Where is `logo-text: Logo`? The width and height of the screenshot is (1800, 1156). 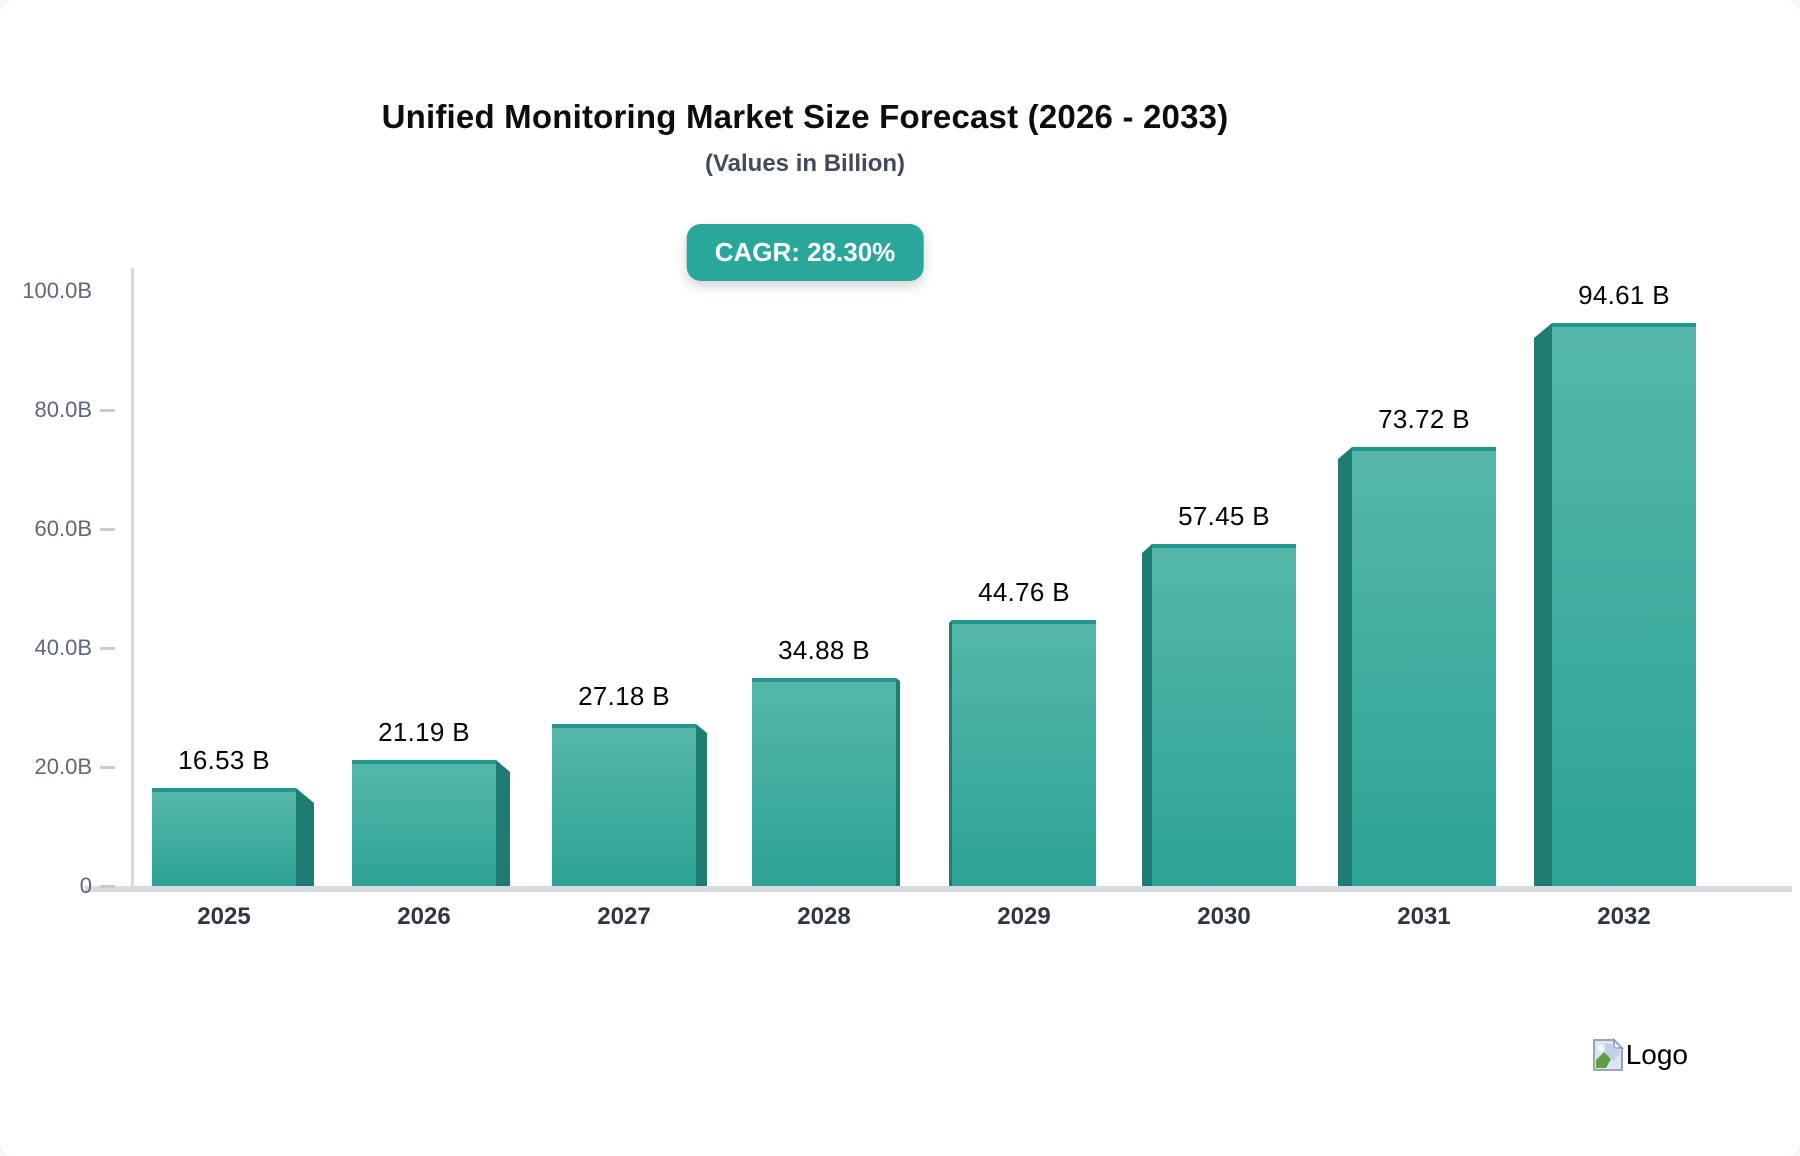 logo-text: Logo is located at coordinates (1656, 1054).